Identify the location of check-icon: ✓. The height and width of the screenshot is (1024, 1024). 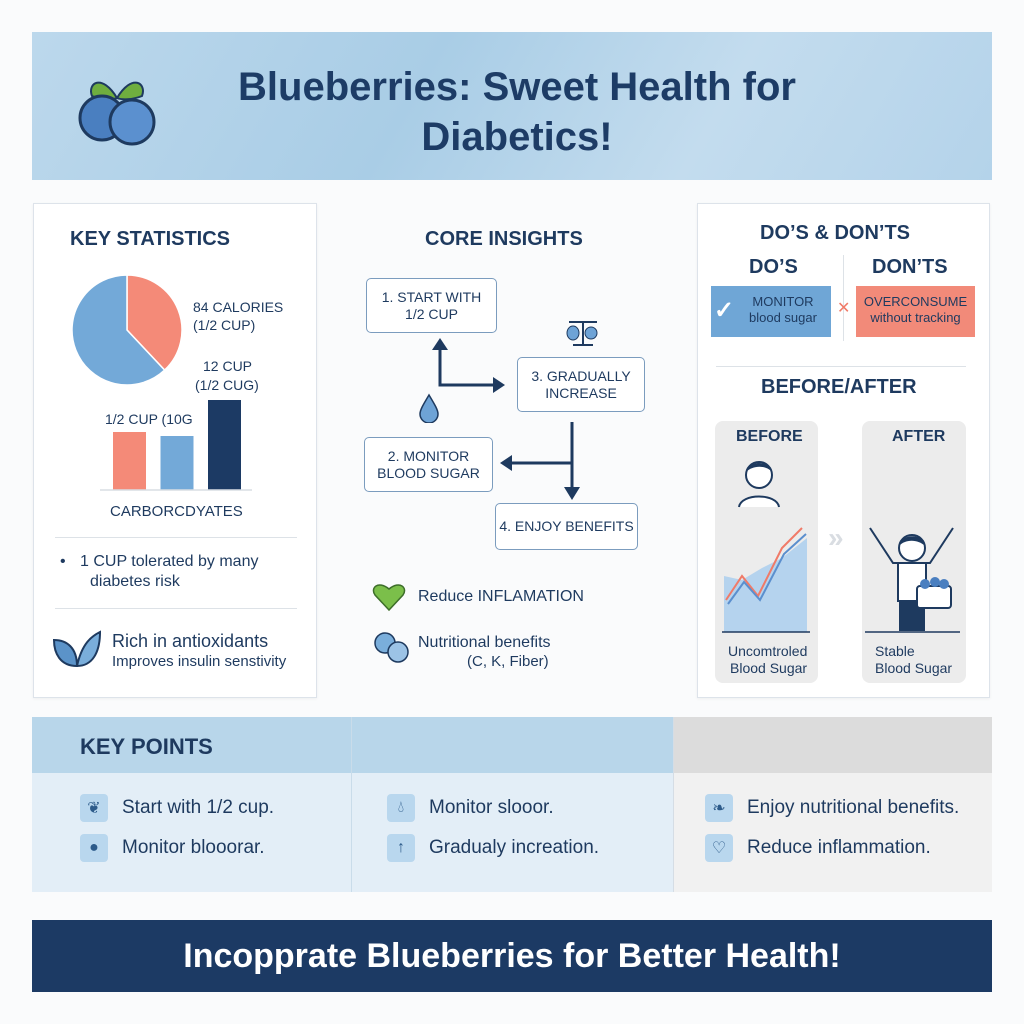
(724, 310).